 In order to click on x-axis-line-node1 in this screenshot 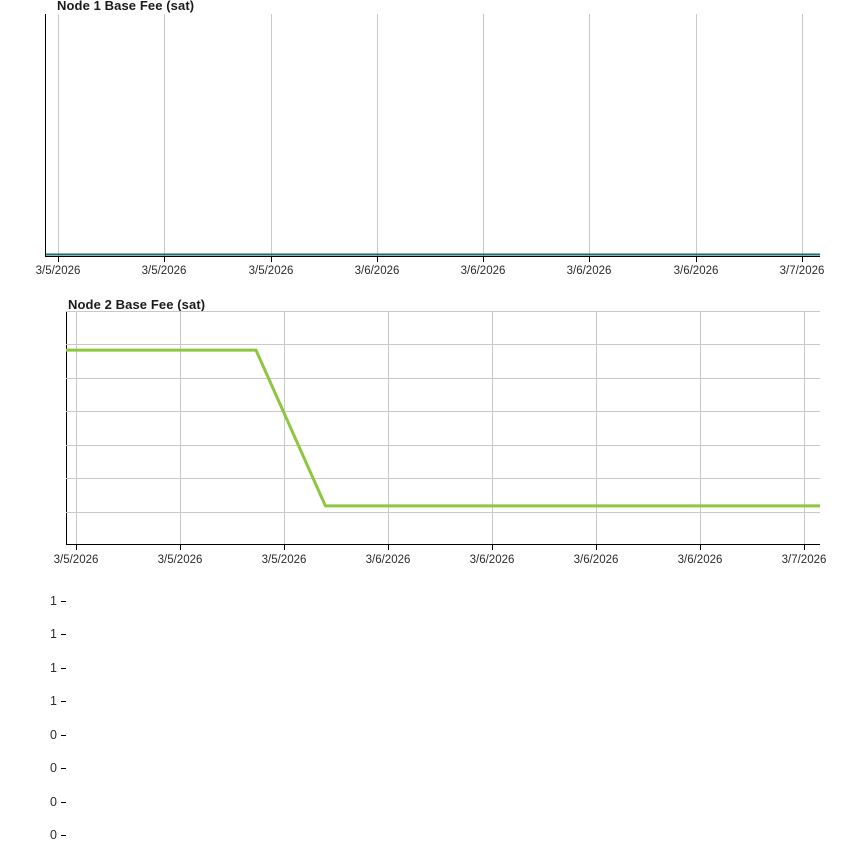, I will do `click(432, 256)`.